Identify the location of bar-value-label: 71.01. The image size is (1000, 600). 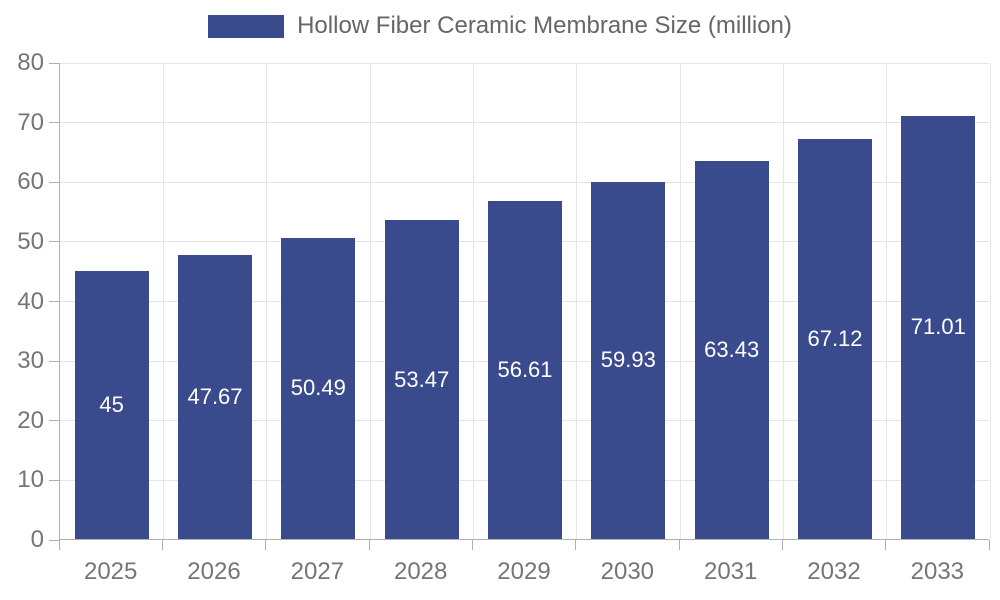
(938, 327).